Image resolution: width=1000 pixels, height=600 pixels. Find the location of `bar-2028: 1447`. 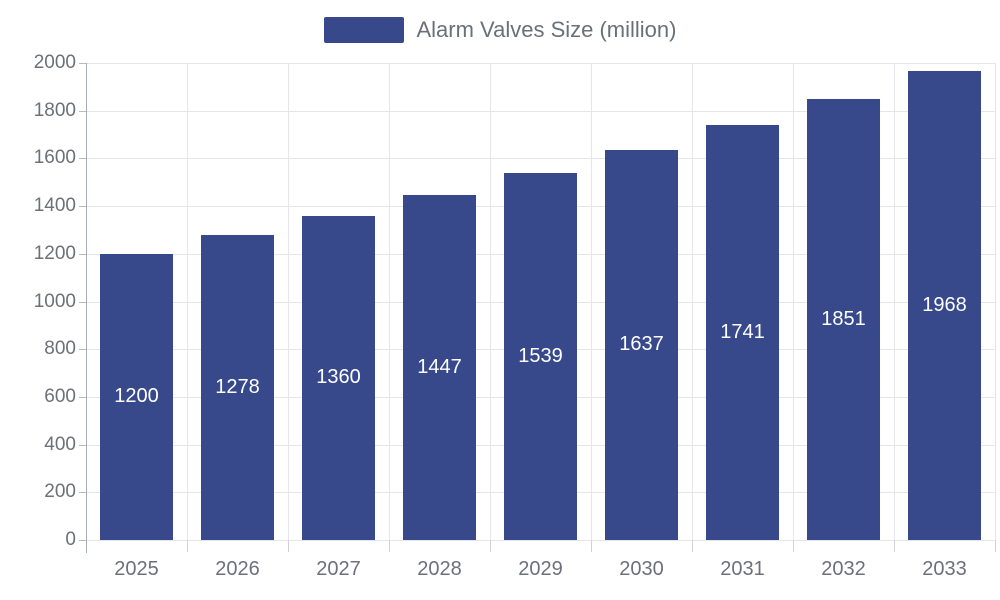

bar-2028: 1447 is located at coordinates (439, 367).